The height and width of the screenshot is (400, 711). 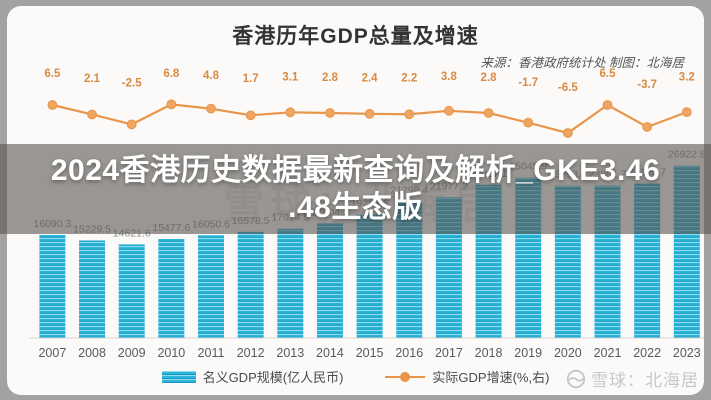 What do you see at coordinates (171, 353) in the screenshot?
I see `svg-text: 2010` at bounding box center [171, 353].